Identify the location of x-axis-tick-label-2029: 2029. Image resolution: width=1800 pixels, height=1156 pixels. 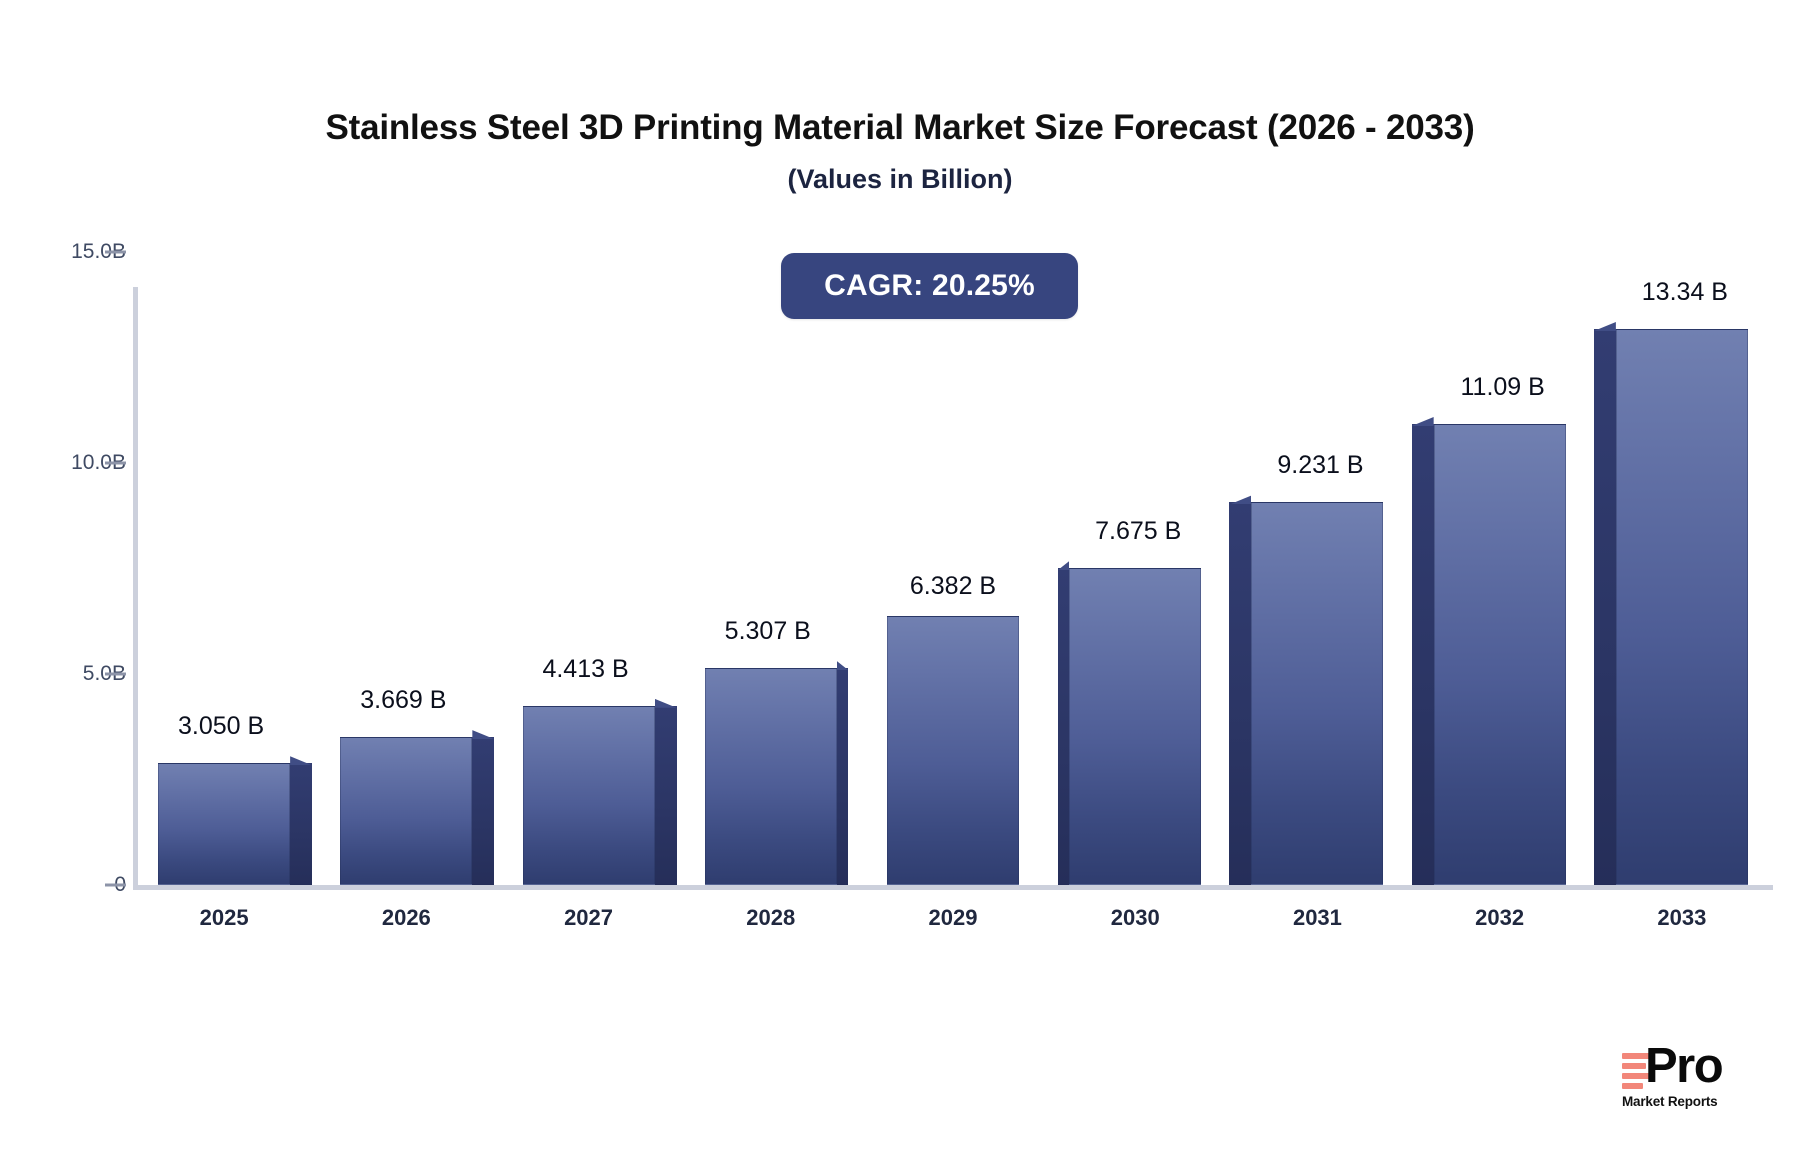
(953, 917).